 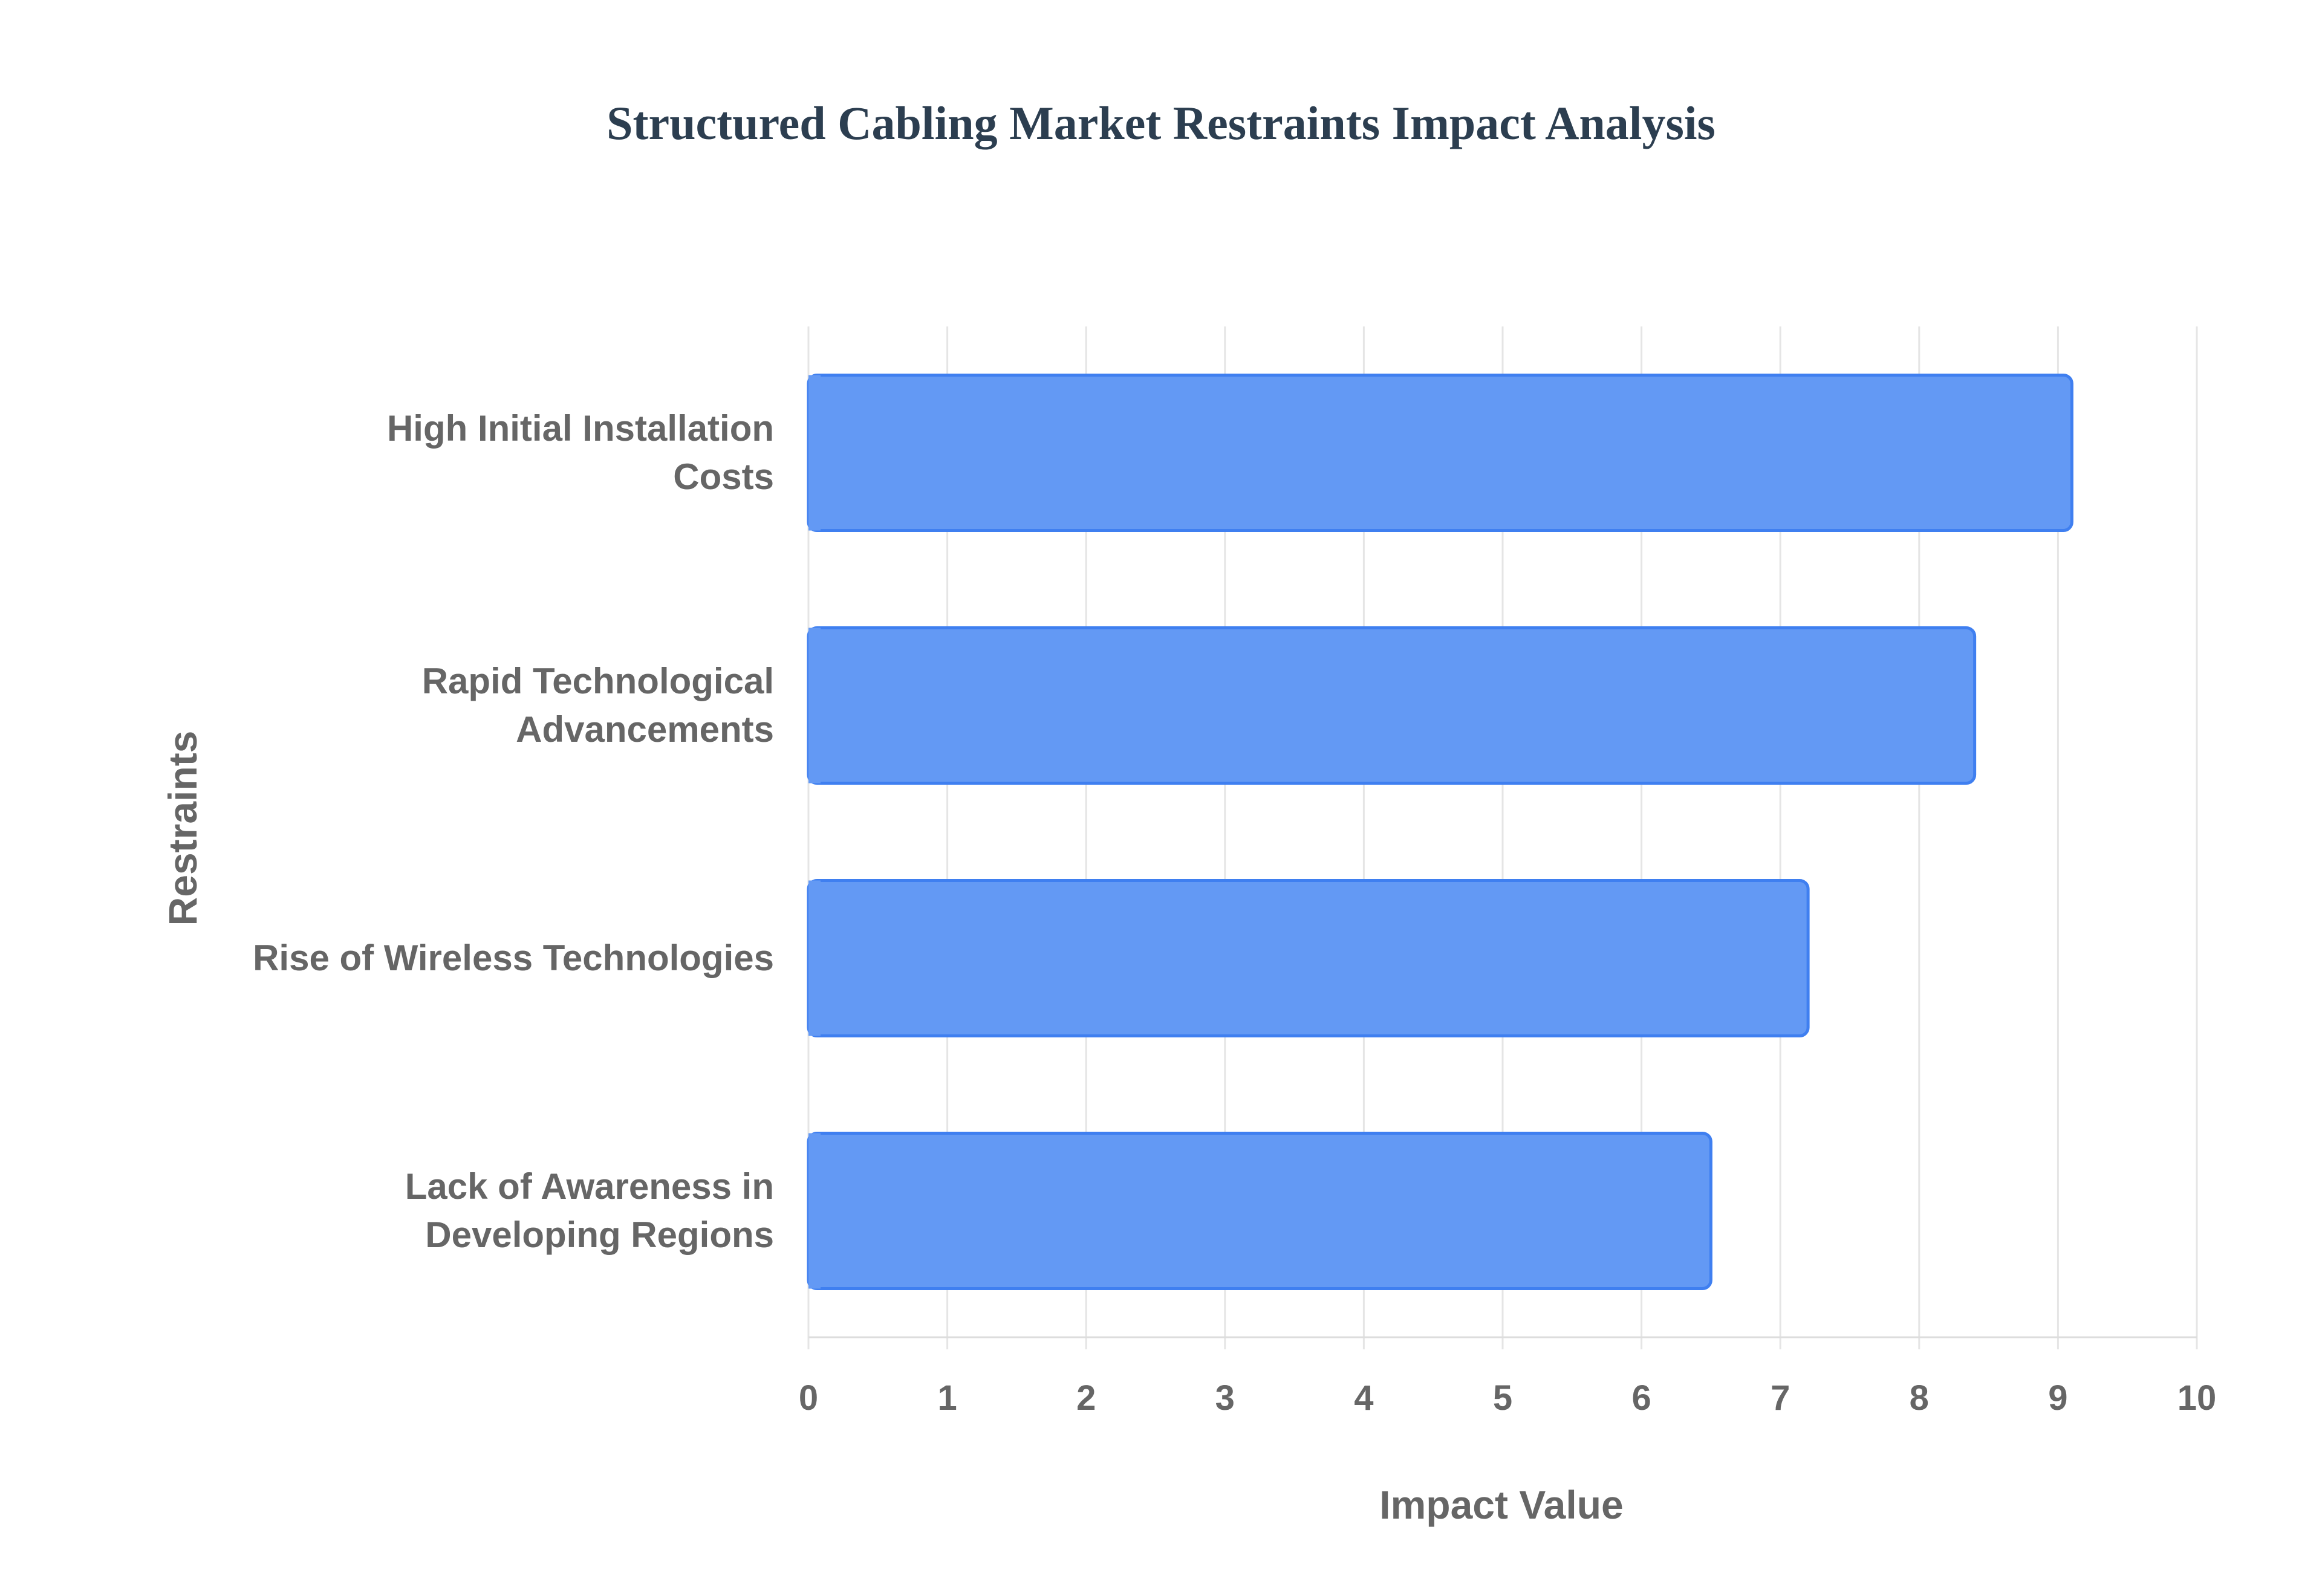 I want to click on y-category-label: Lack of Awareness in, so click(x=589, y=1186).